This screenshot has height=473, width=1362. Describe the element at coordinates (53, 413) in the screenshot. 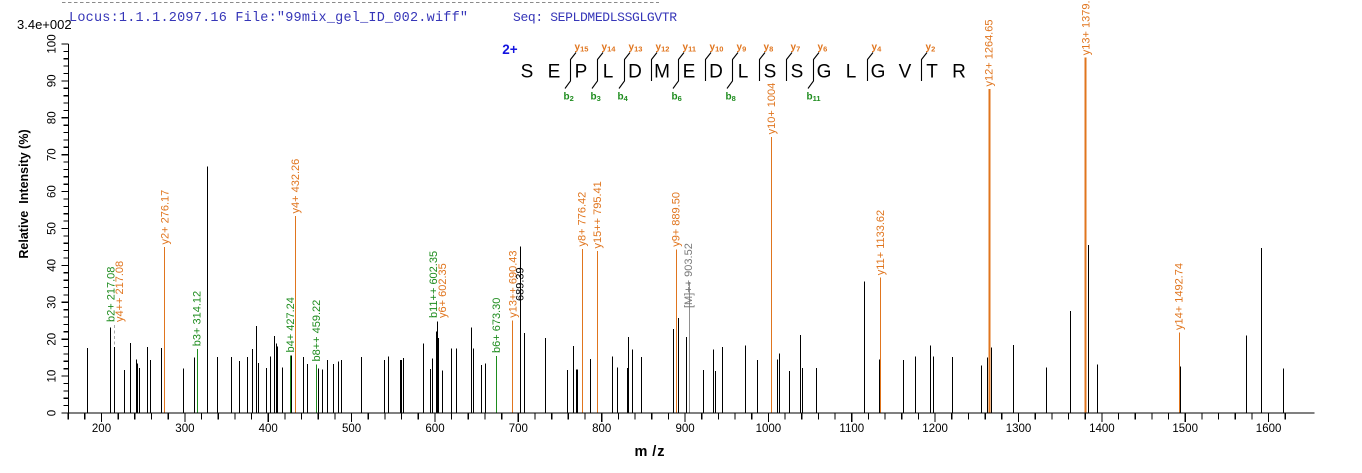

I see `svg-text: 0` at that location.